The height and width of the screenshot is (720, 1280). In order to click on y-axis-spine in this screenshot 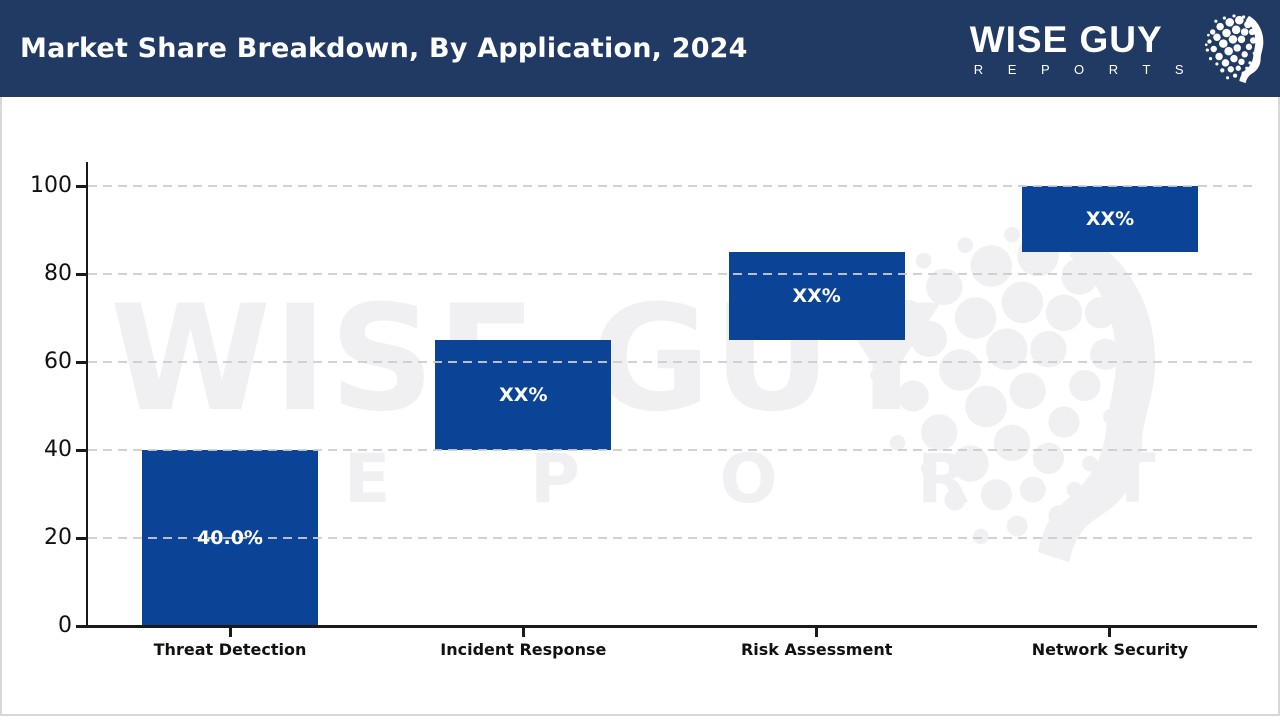, I will do `click(87, 395)`.